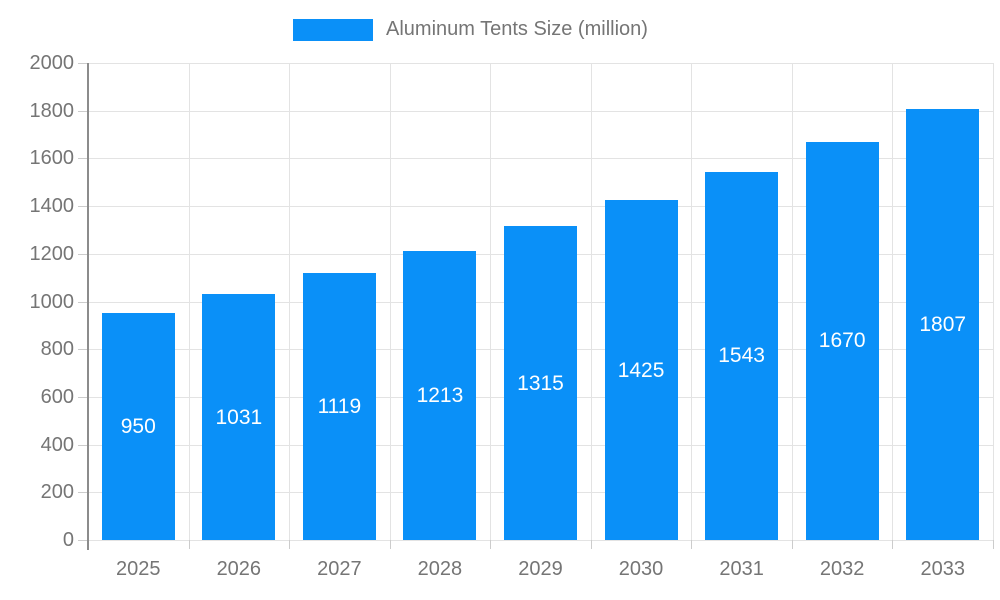  I want to click on y-axis-label: 800, so click(57, 349).